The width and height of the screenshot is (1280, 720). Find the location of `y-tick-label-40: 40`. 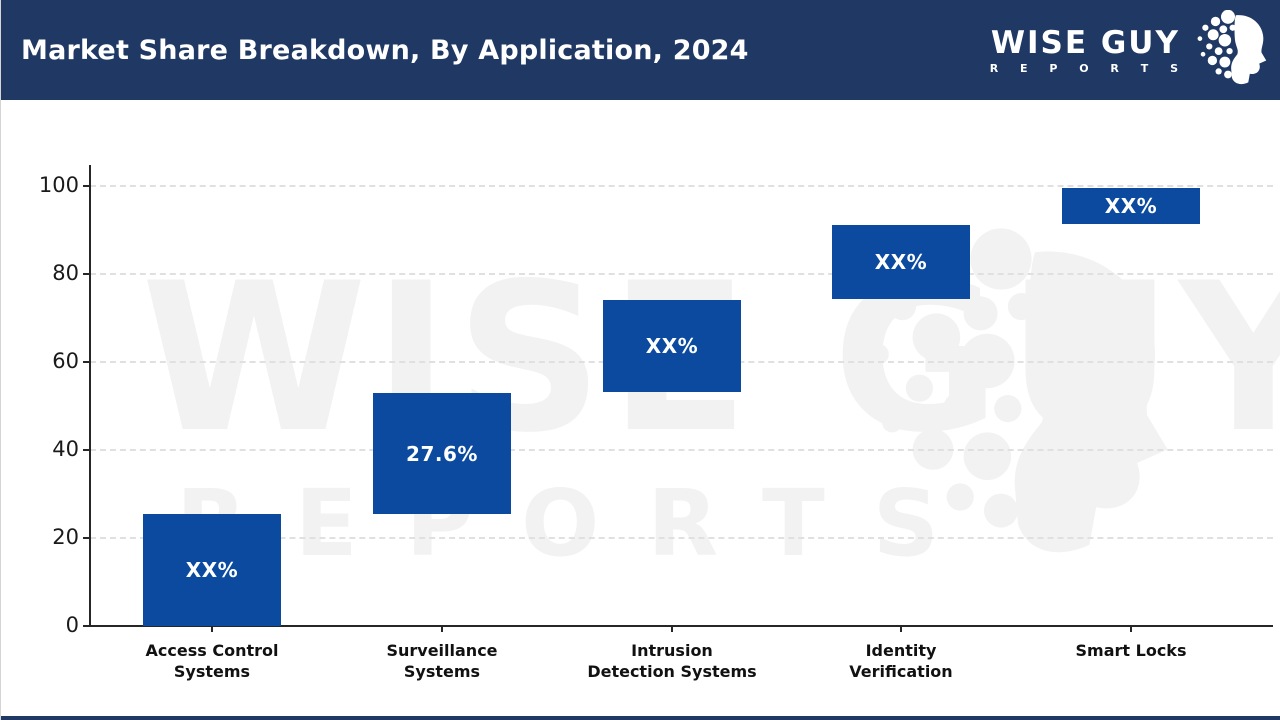

y-tick-label-40: 40 is located at coordinates (65, 449).